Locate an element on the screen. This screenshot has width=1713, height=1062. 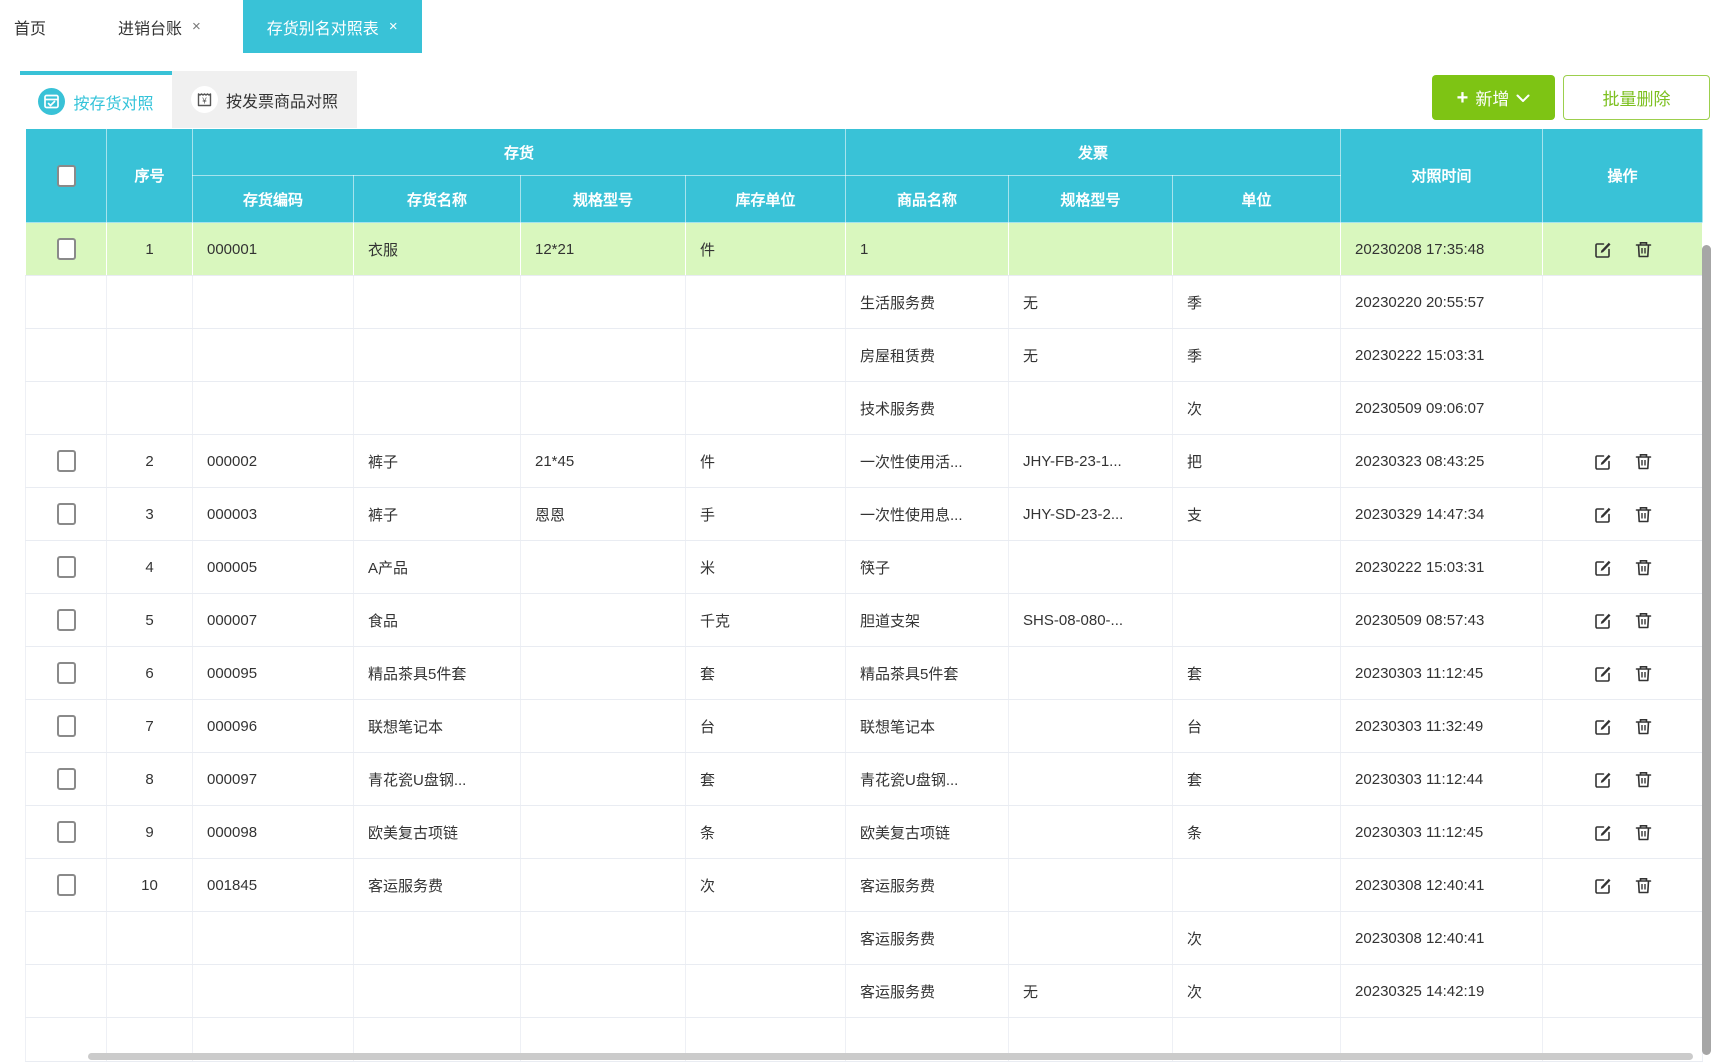
view-tab-label: 按存货对照 is located at coordinates (113, 104).